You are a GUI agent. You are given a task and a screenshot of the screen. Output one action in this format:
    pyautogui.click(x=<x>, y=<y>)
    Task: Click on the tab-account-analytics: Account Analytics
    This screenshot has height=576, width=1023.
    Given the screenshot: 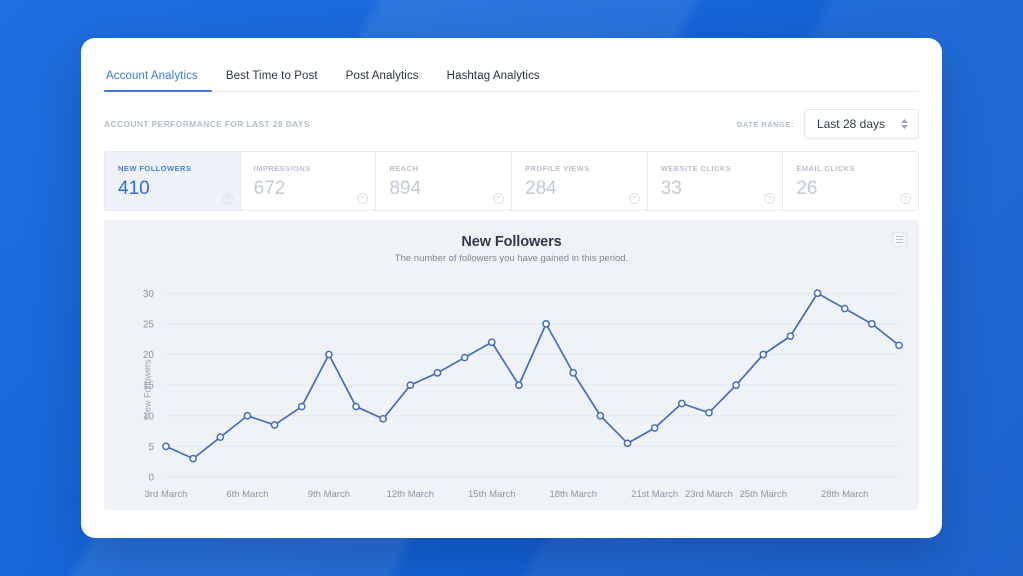 What is the action you would take?
    pyautogui.click(x=158, y=81)
    